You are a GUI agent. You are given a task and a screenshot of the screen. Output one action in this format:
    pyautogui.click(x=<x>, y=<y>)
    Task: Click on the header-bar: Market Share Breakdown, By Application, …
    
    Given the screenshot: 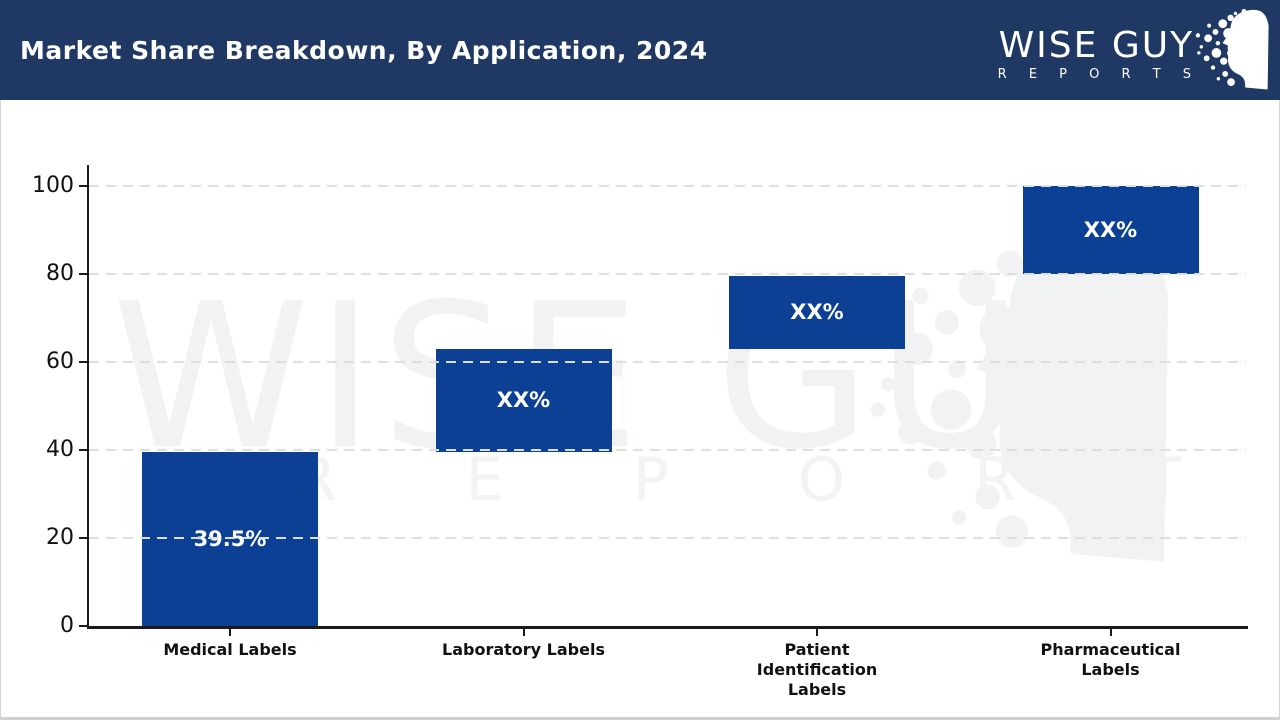 What is the action you would take?
    pyautogui.click(x=640, y=50)
    